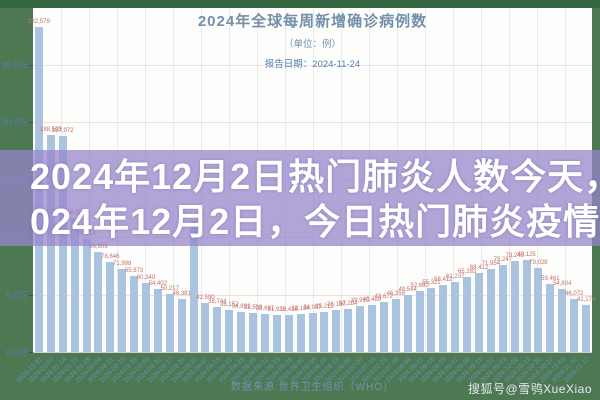 The image size is (600, 400). I want to click on chart-header: 2024年全球每周新增确诊病例数 （单位：例） 报告日期：2024-11-24, so click(312, 40).